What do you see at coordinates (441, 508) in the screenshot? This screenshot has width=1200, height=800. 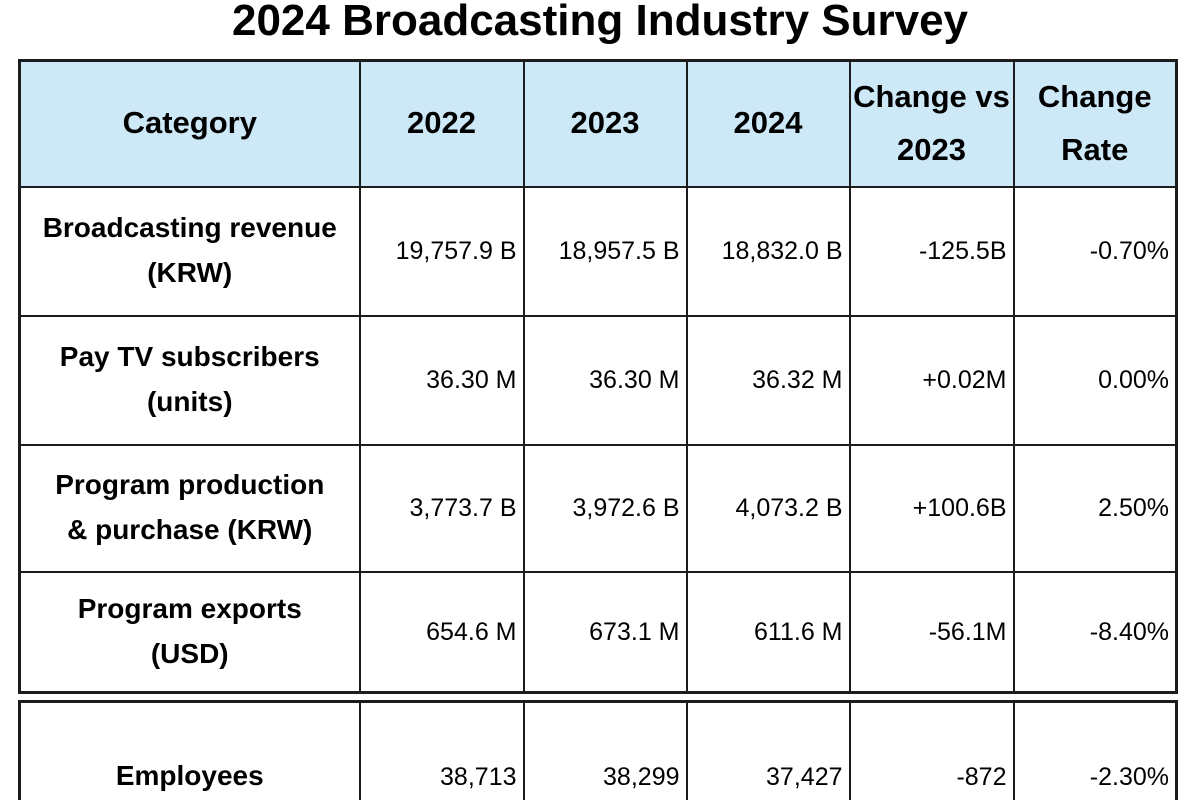 I see `value-cell-2022: 3,773.7 B` at bounding box center [441, 508].